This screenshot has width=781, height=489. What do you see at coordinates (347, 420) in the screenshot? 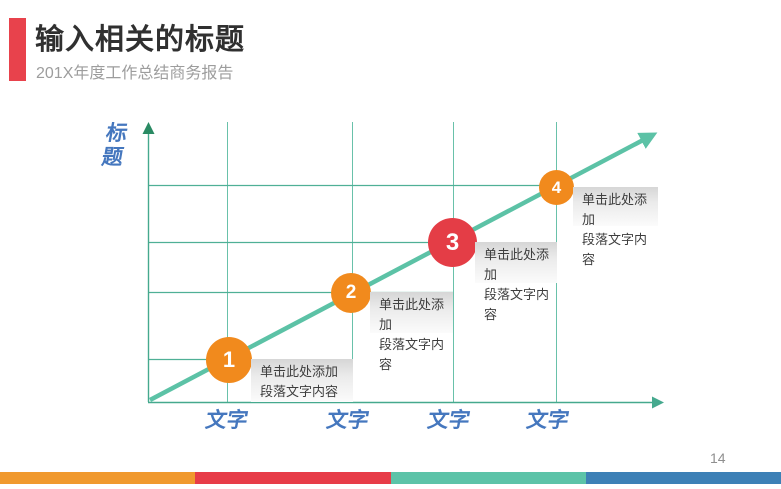
I see `x-axis-label-2: 文字` at bounding box center [347, 420].